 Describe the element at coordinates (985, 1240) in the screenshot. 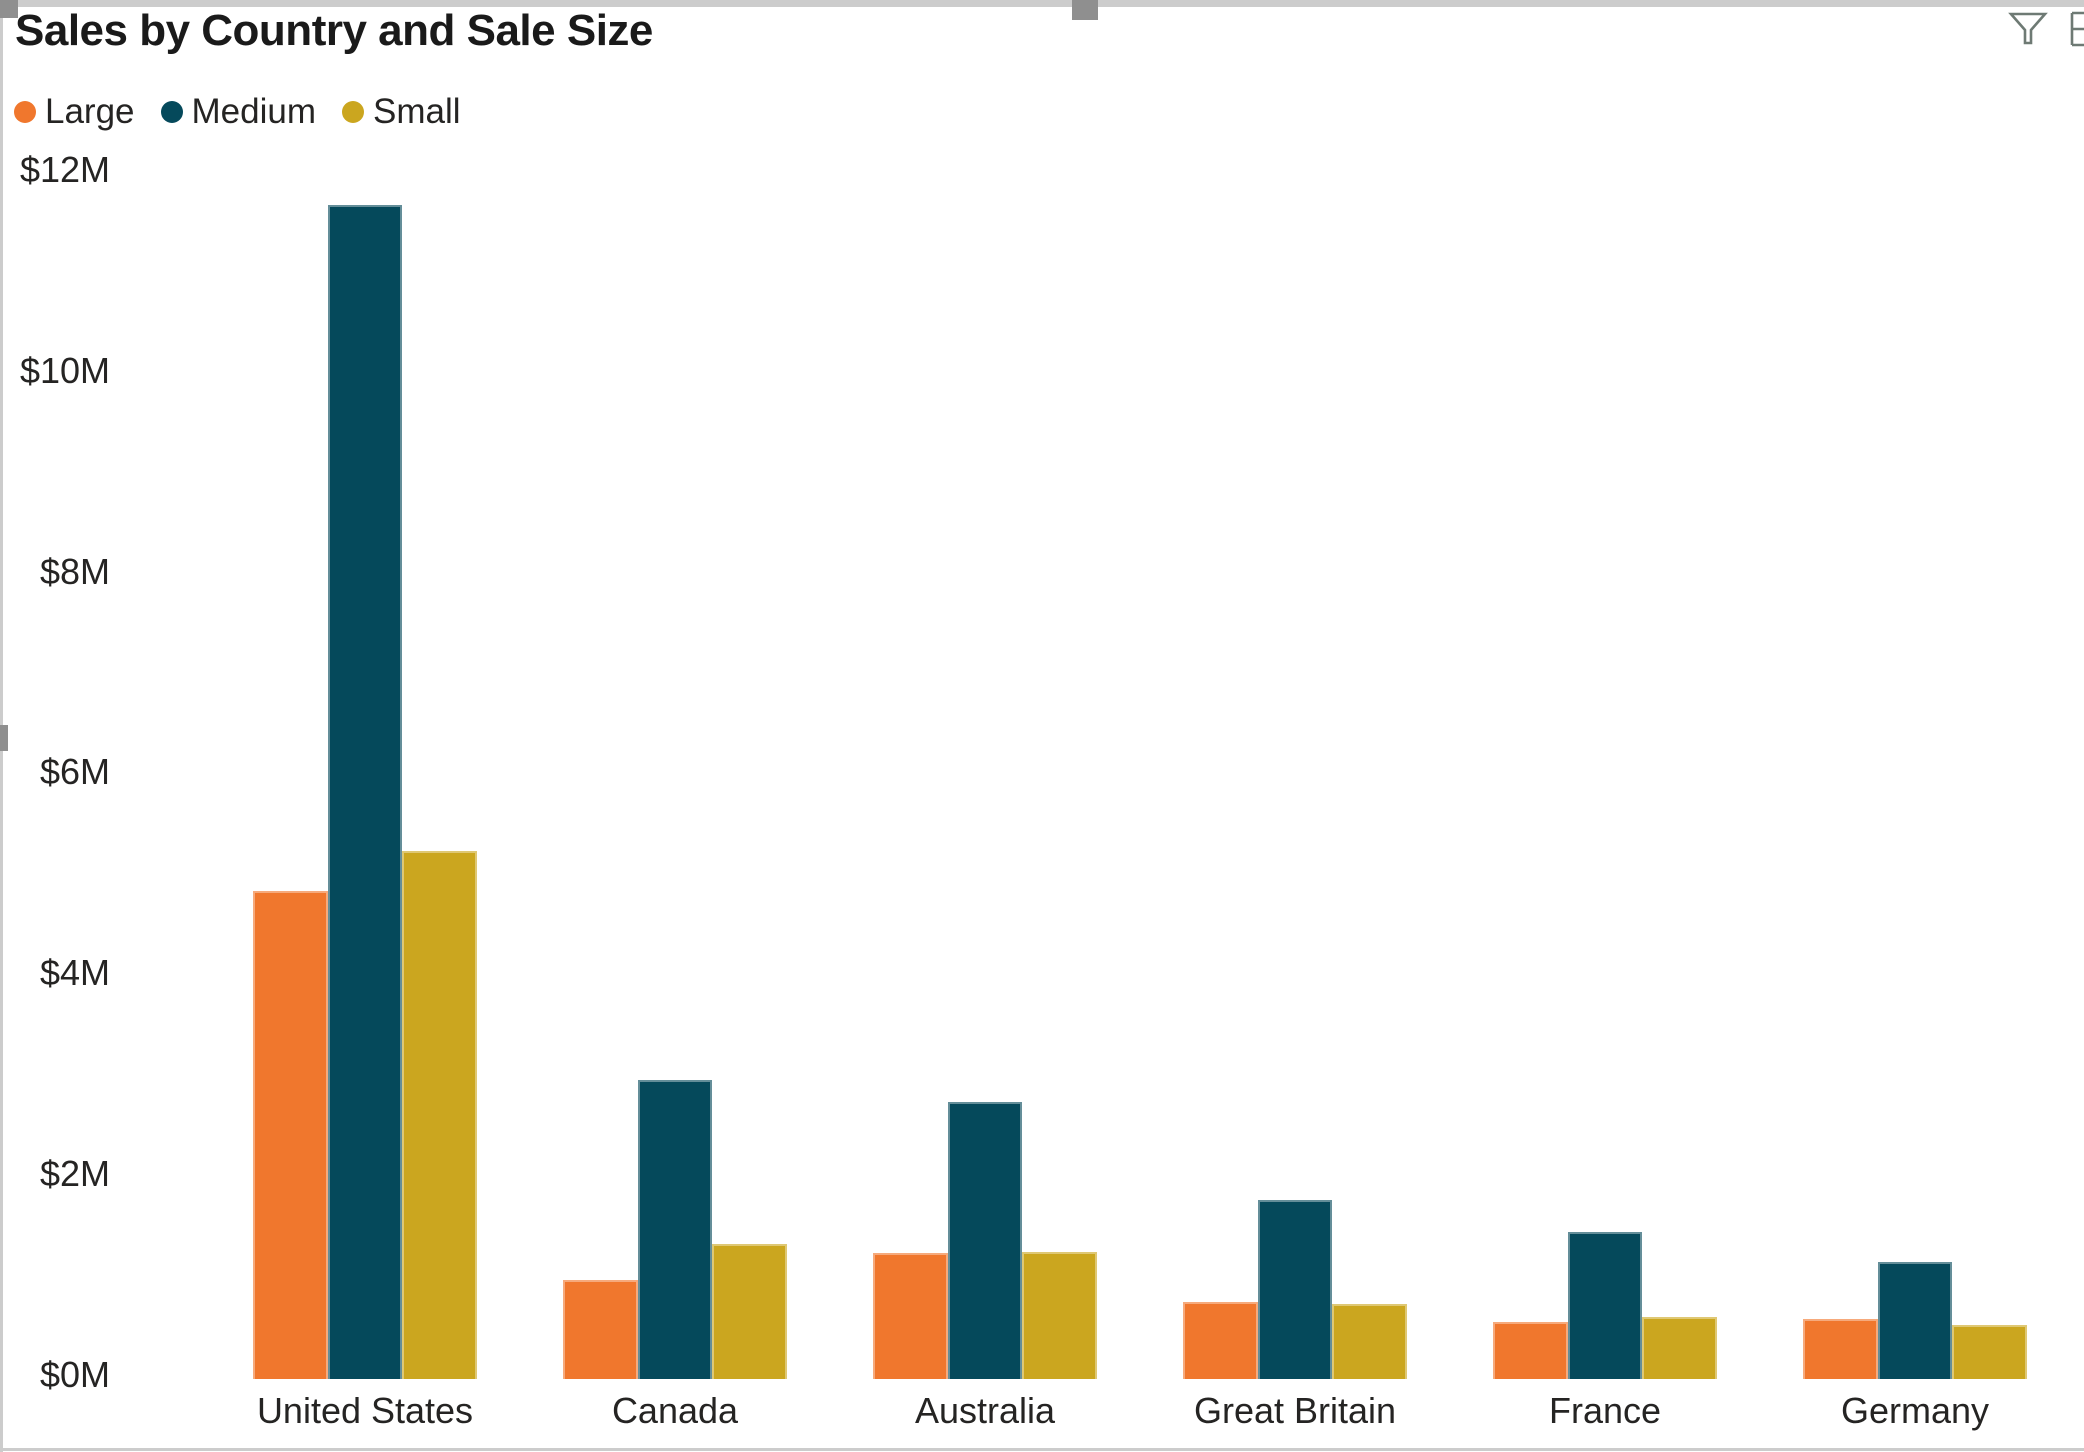

I see `bar-australia-medium` at that location.